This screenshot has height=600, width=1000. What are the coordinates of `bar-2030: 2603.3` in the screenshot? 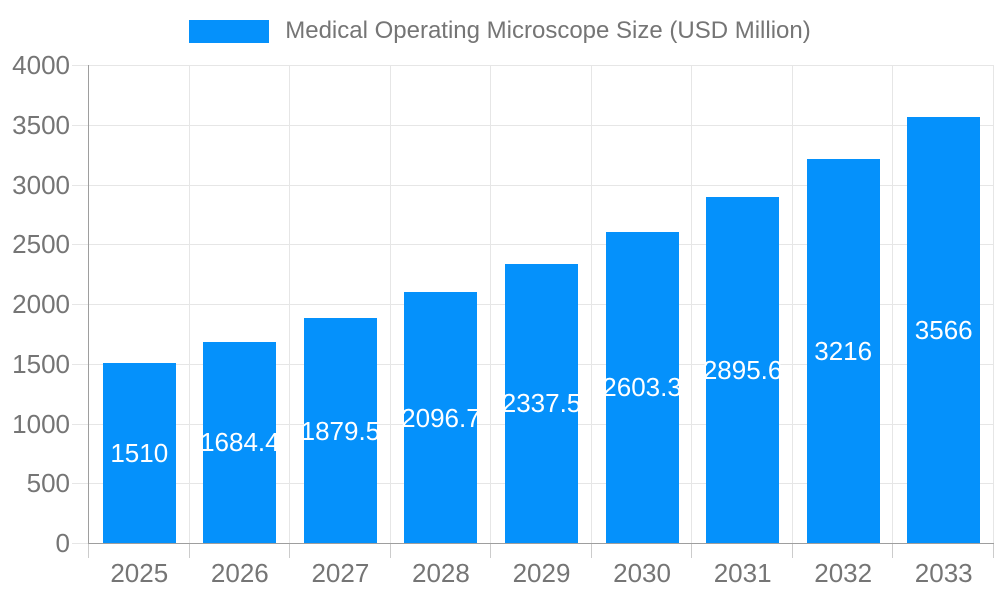 It's located at (642, 387).